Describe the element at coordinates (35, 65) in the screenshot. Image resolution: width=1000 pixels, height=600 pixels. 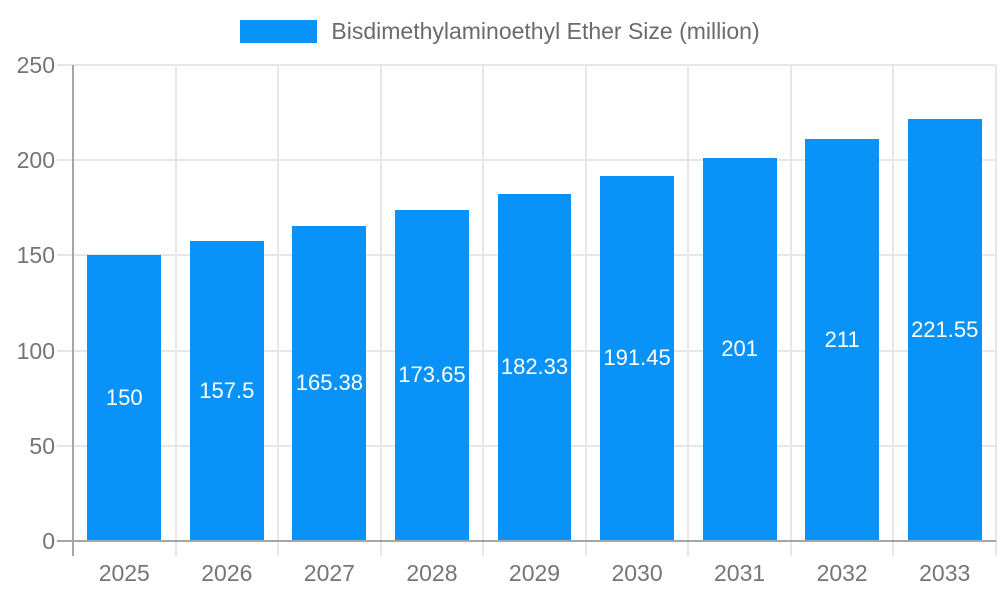
I see `y-tick-label: 250` at that location.